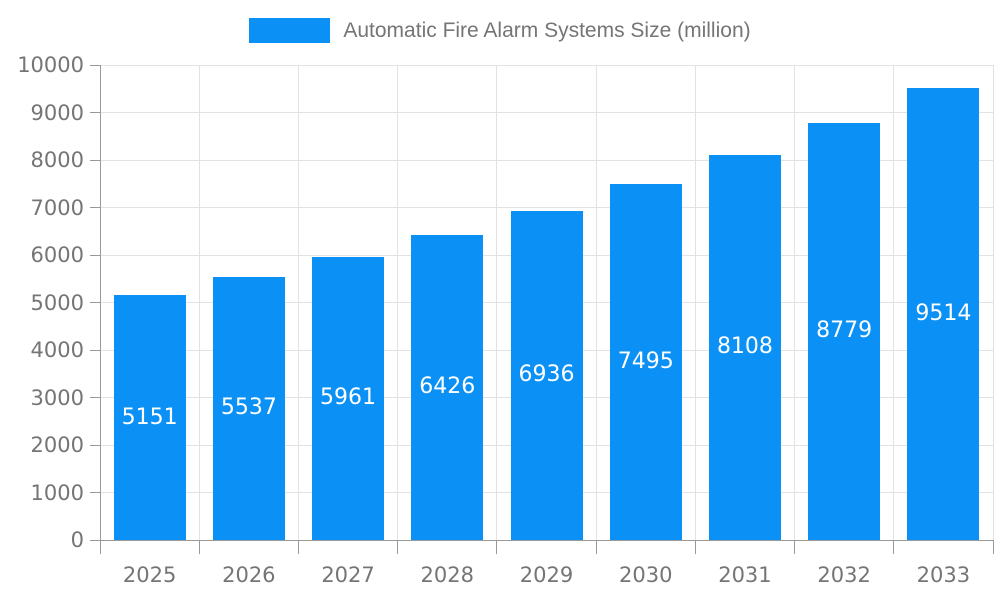 The width and height of the screenshot is (1000, 600). I want to click on y-tick-label: 0, so click(77, 540).